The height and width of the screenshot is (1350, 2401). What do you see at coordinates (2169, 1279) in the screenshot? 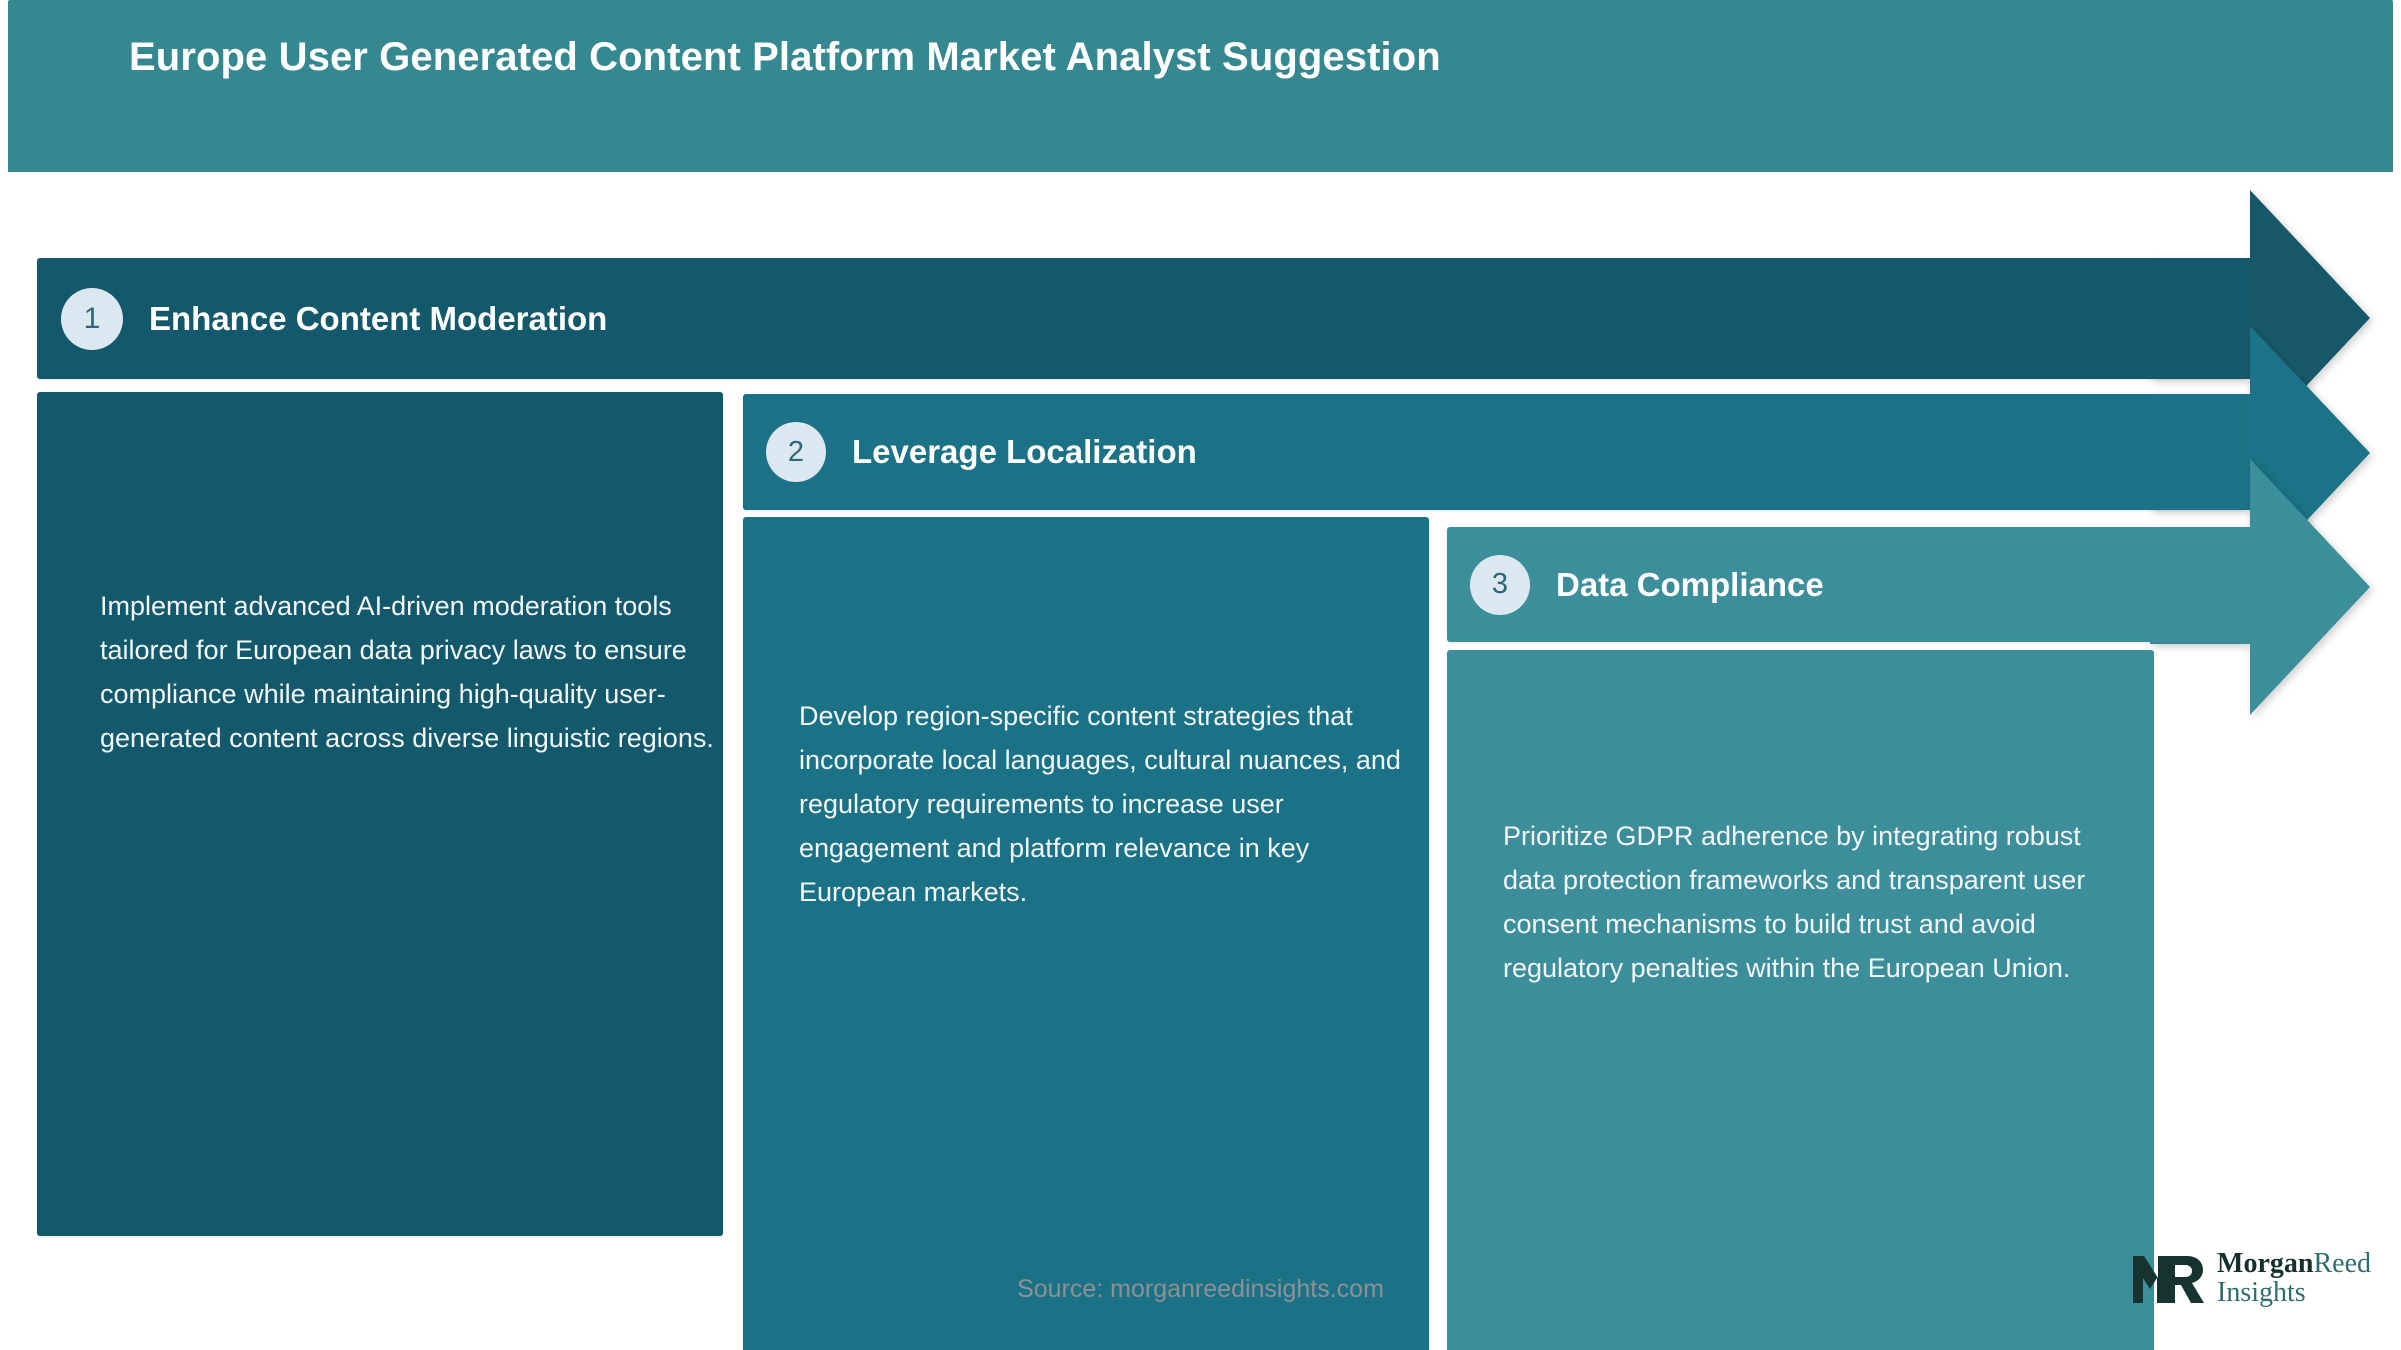
I see `mr-monogram-icon` at bounding box center [2169, 1279].